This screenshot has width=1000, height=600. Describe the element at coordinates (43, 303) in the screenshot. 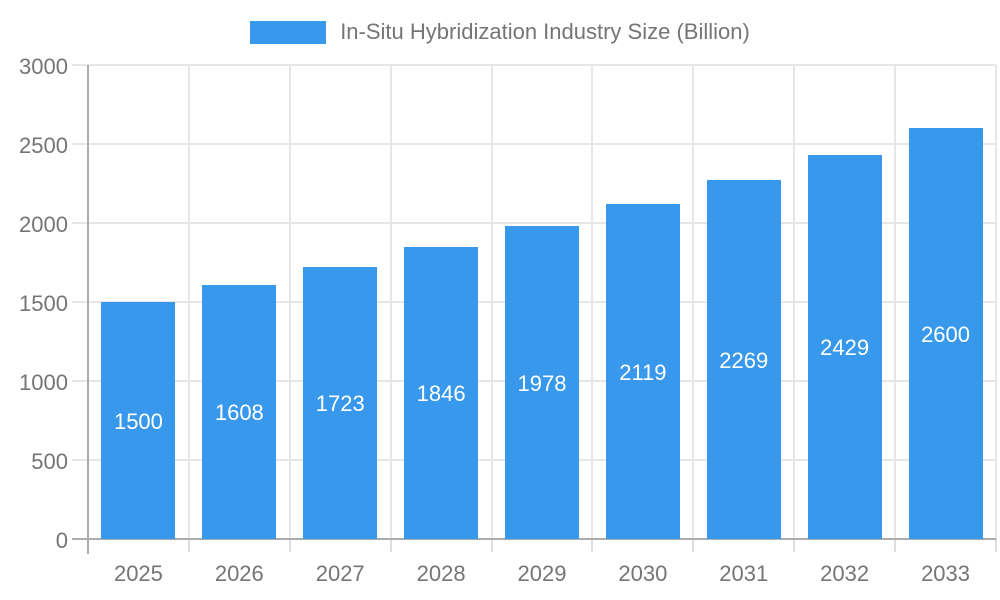

I see `y-axis-label: 1500` at that location.